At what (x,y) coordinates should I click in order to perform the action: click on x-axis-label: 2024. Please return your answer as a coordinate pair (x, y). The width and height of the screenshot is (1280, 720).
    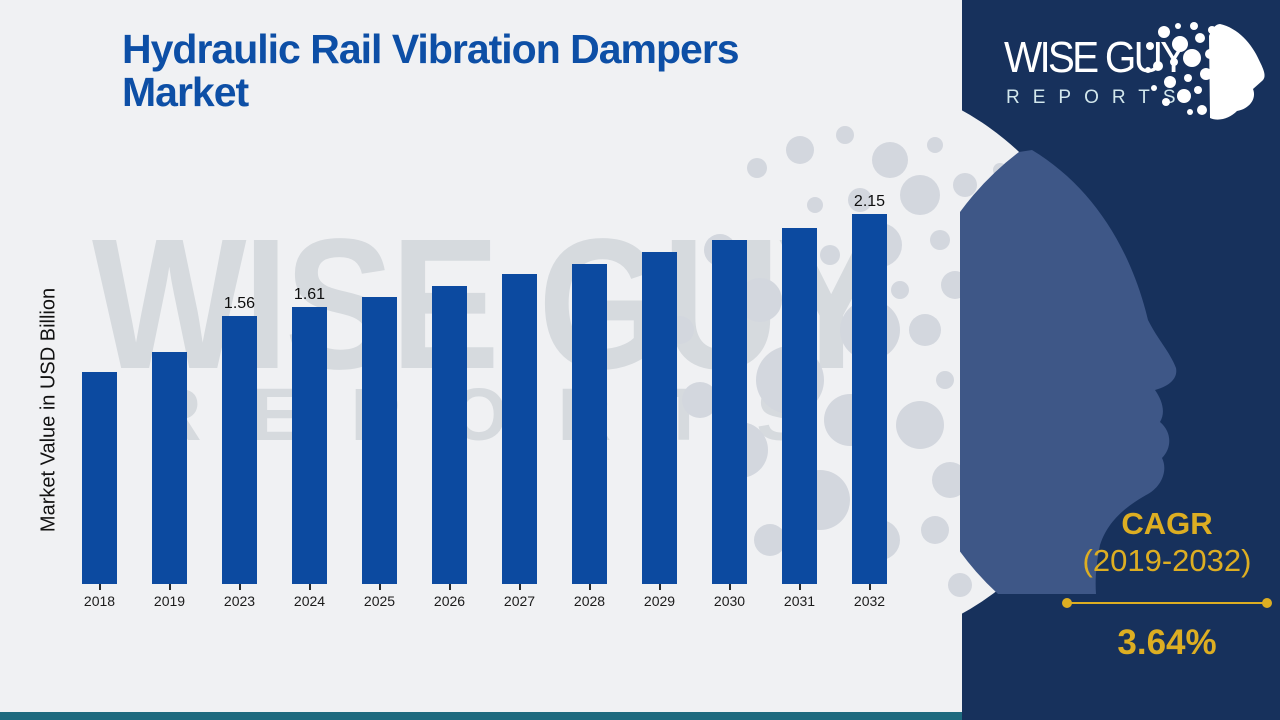
    Looking at the image, I should click on (309, 601).